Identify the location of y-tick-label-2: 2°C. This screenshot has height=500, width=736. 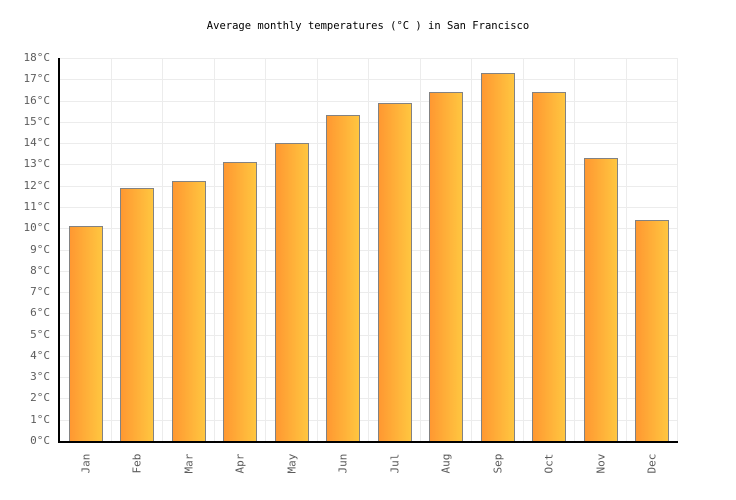
(40, 398).